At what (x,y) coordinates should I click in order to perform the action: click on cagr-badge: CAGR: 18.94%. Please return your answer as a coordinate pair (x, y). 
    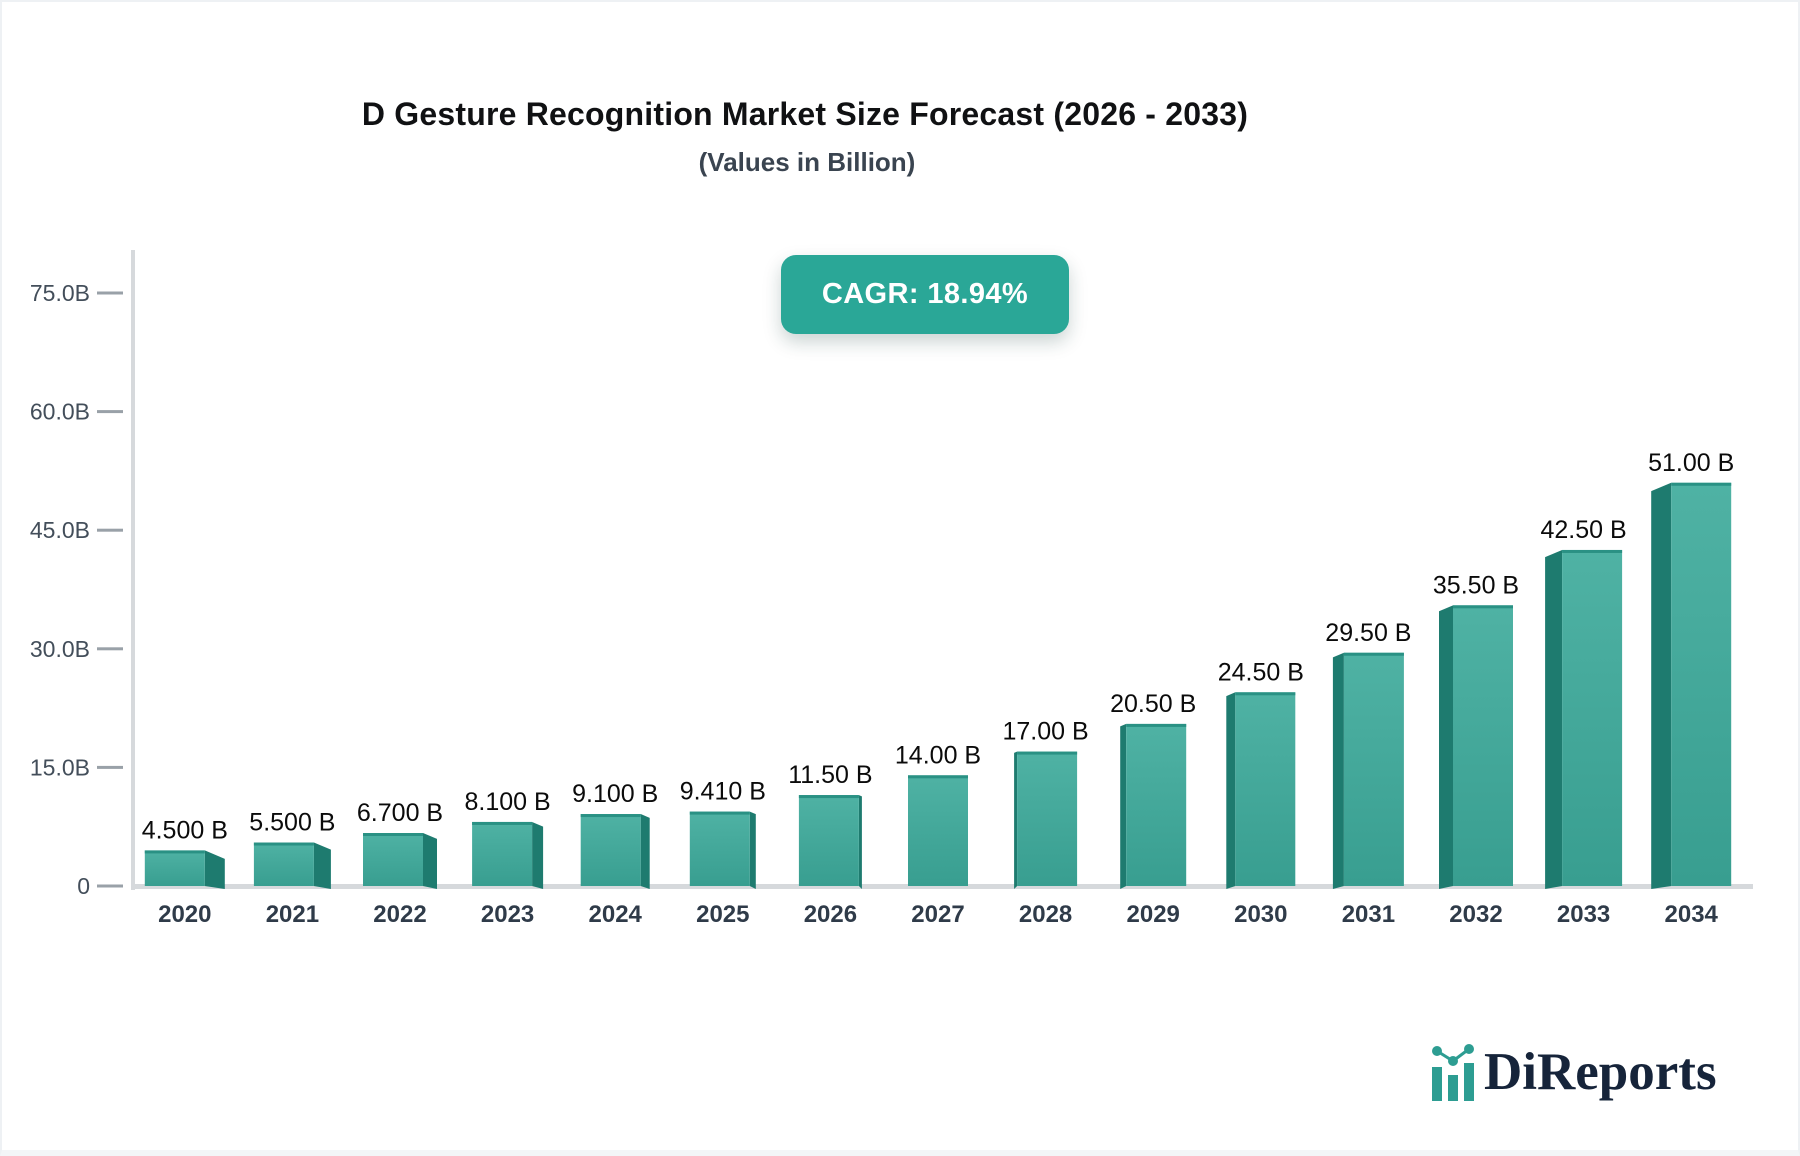
    Looking at the image, I should click on (925, 294).